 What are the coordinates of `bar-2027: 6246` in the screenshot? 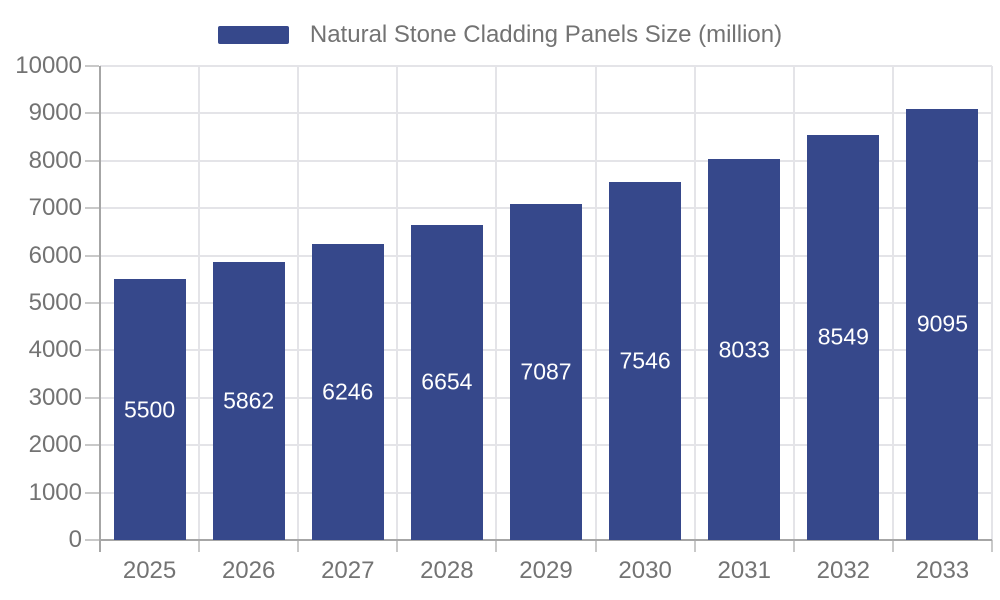 It's located at (347, 391).